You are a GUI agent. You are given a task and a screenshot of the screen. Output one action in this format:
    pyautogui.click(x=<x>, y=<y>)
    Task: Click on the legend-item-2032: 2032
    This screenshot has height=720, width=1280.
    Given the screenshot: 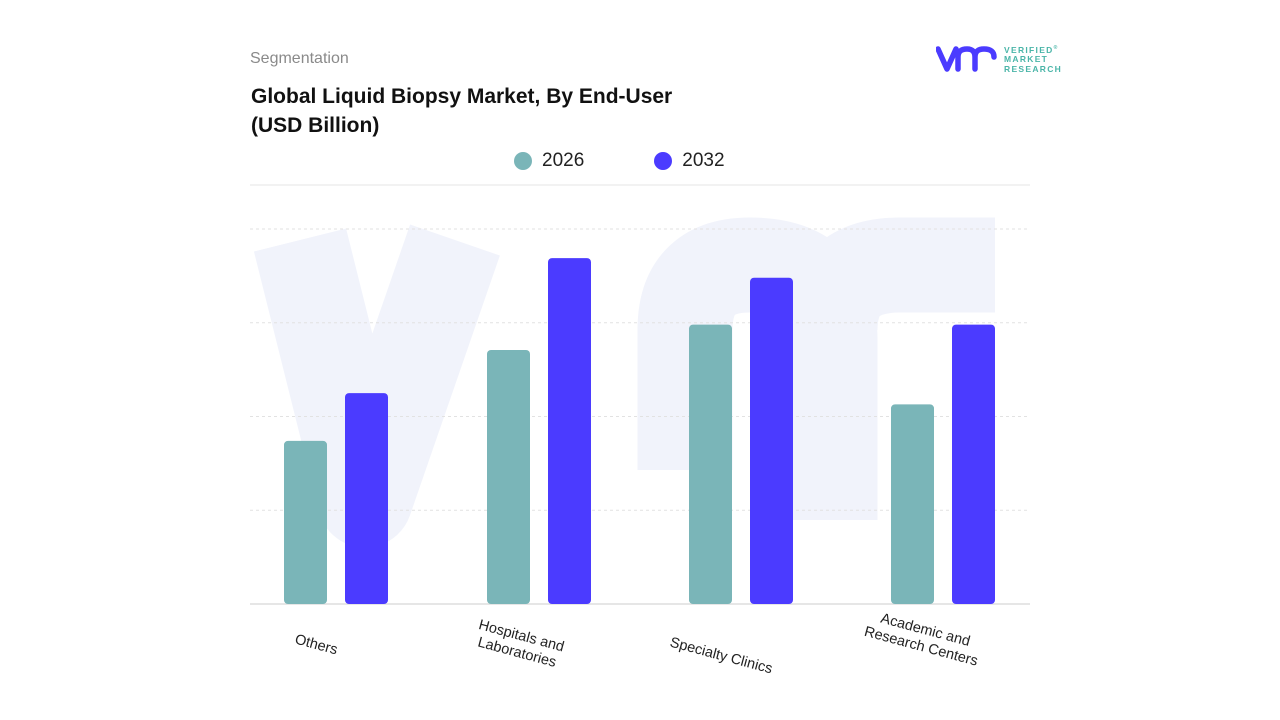 What is the action you would take?
    pyautogui.click(x=689, y=161)
    